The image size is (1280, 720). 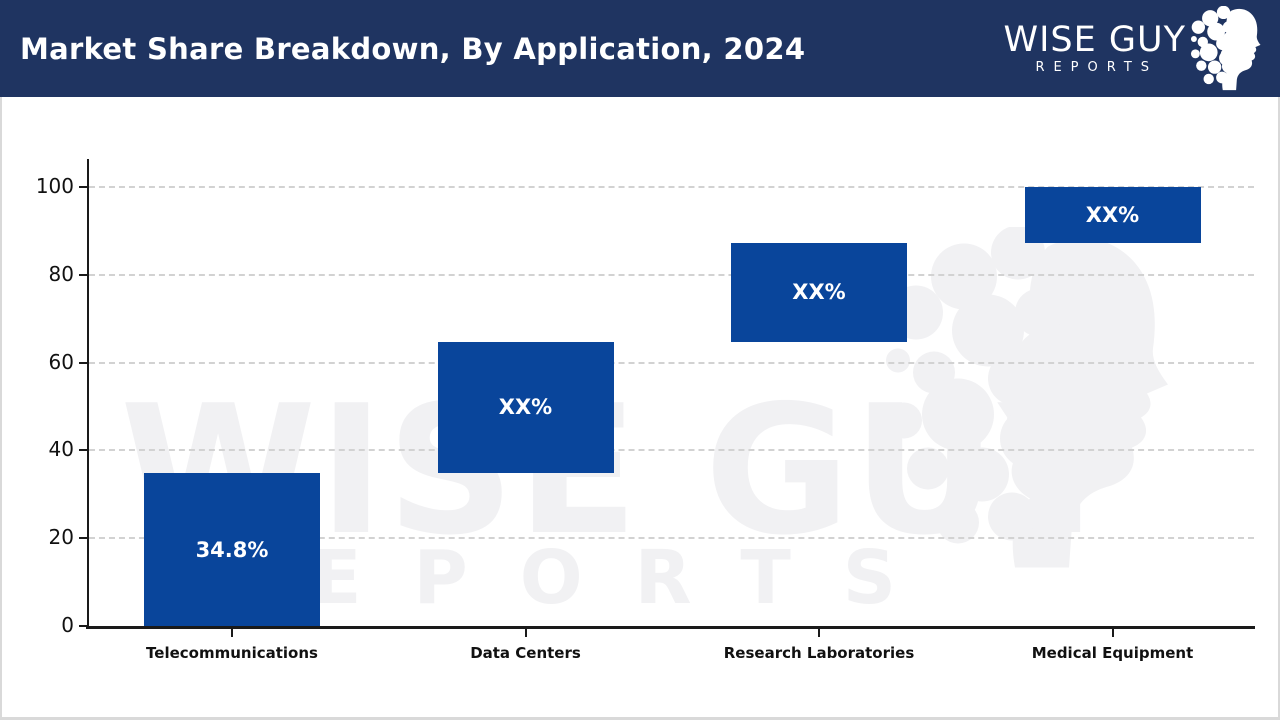 What do you see at coordinates (1027, 397) in the screenshot?
I see `watermark-head-icon` at bounding box center [1027, 397].